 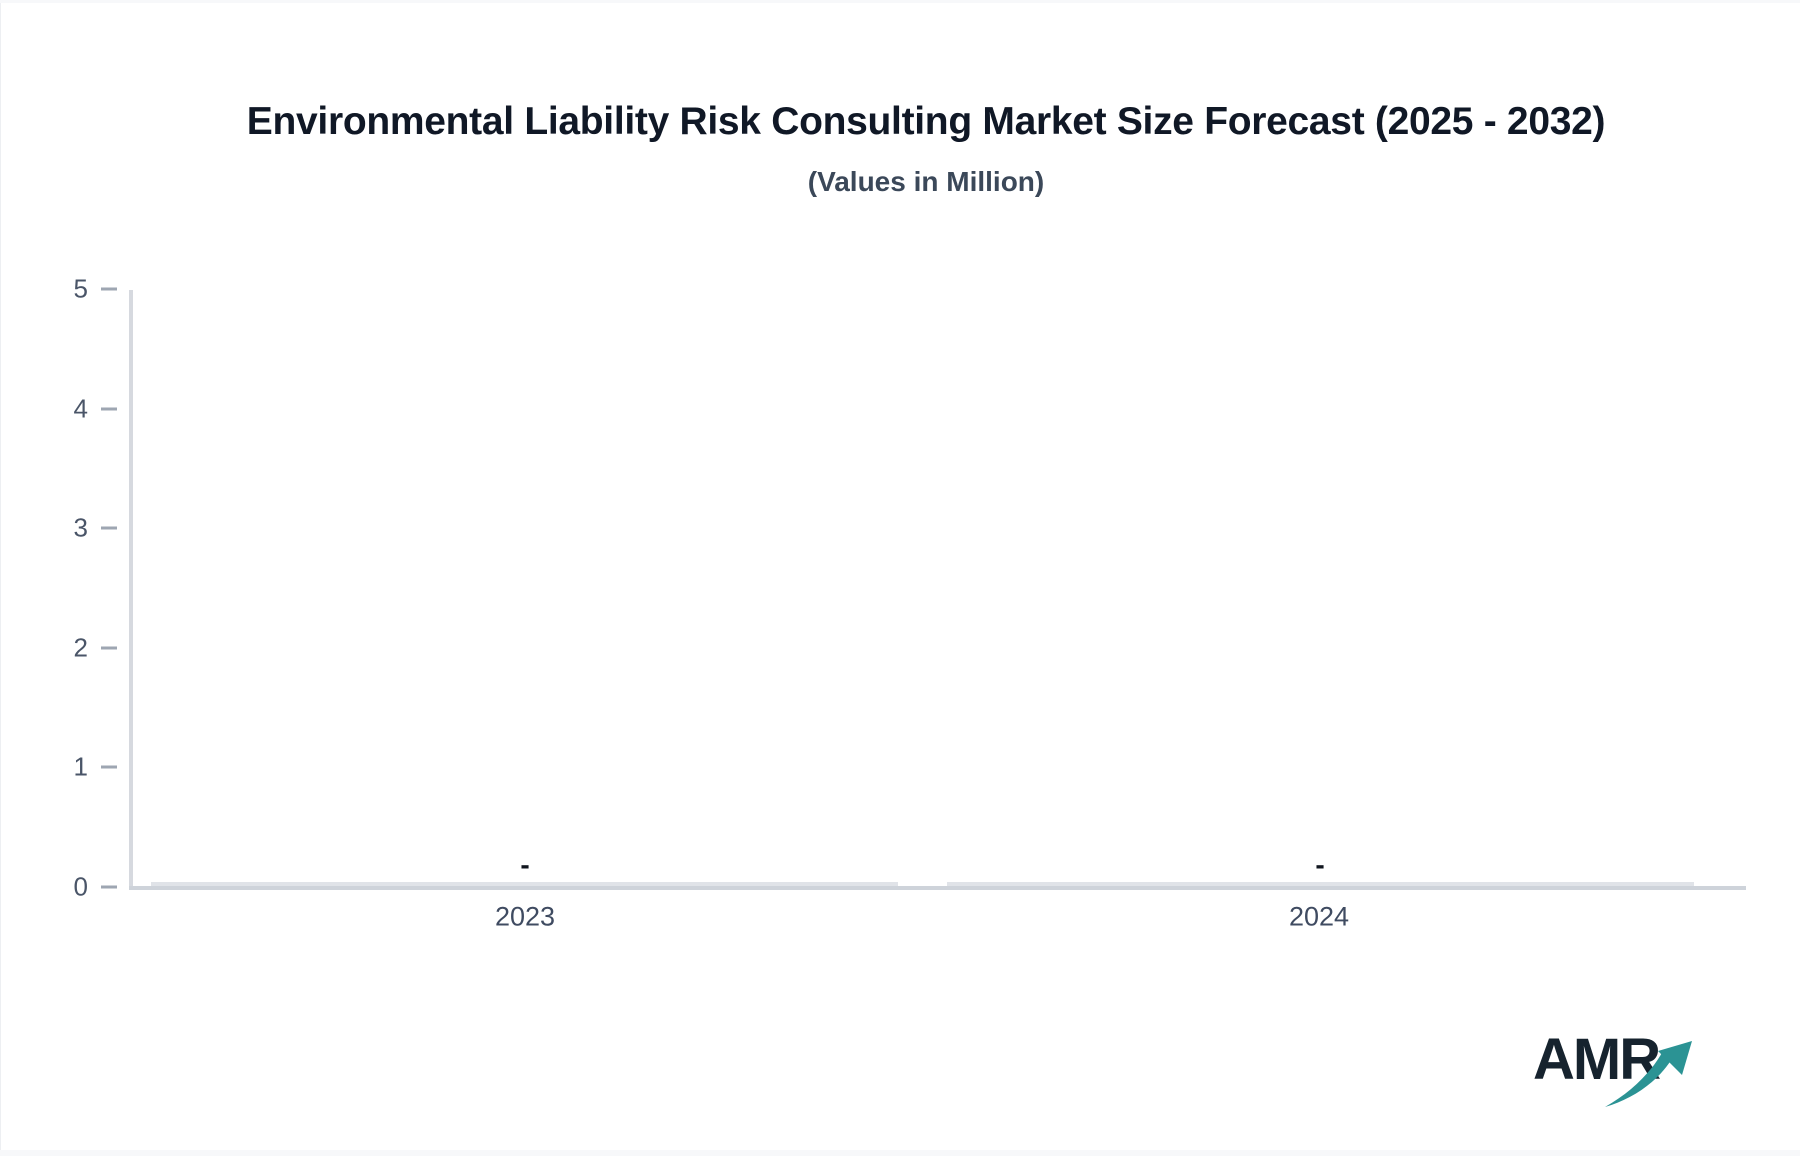 I want to click on y-tick-2: 2, so click(x=59, y=648).